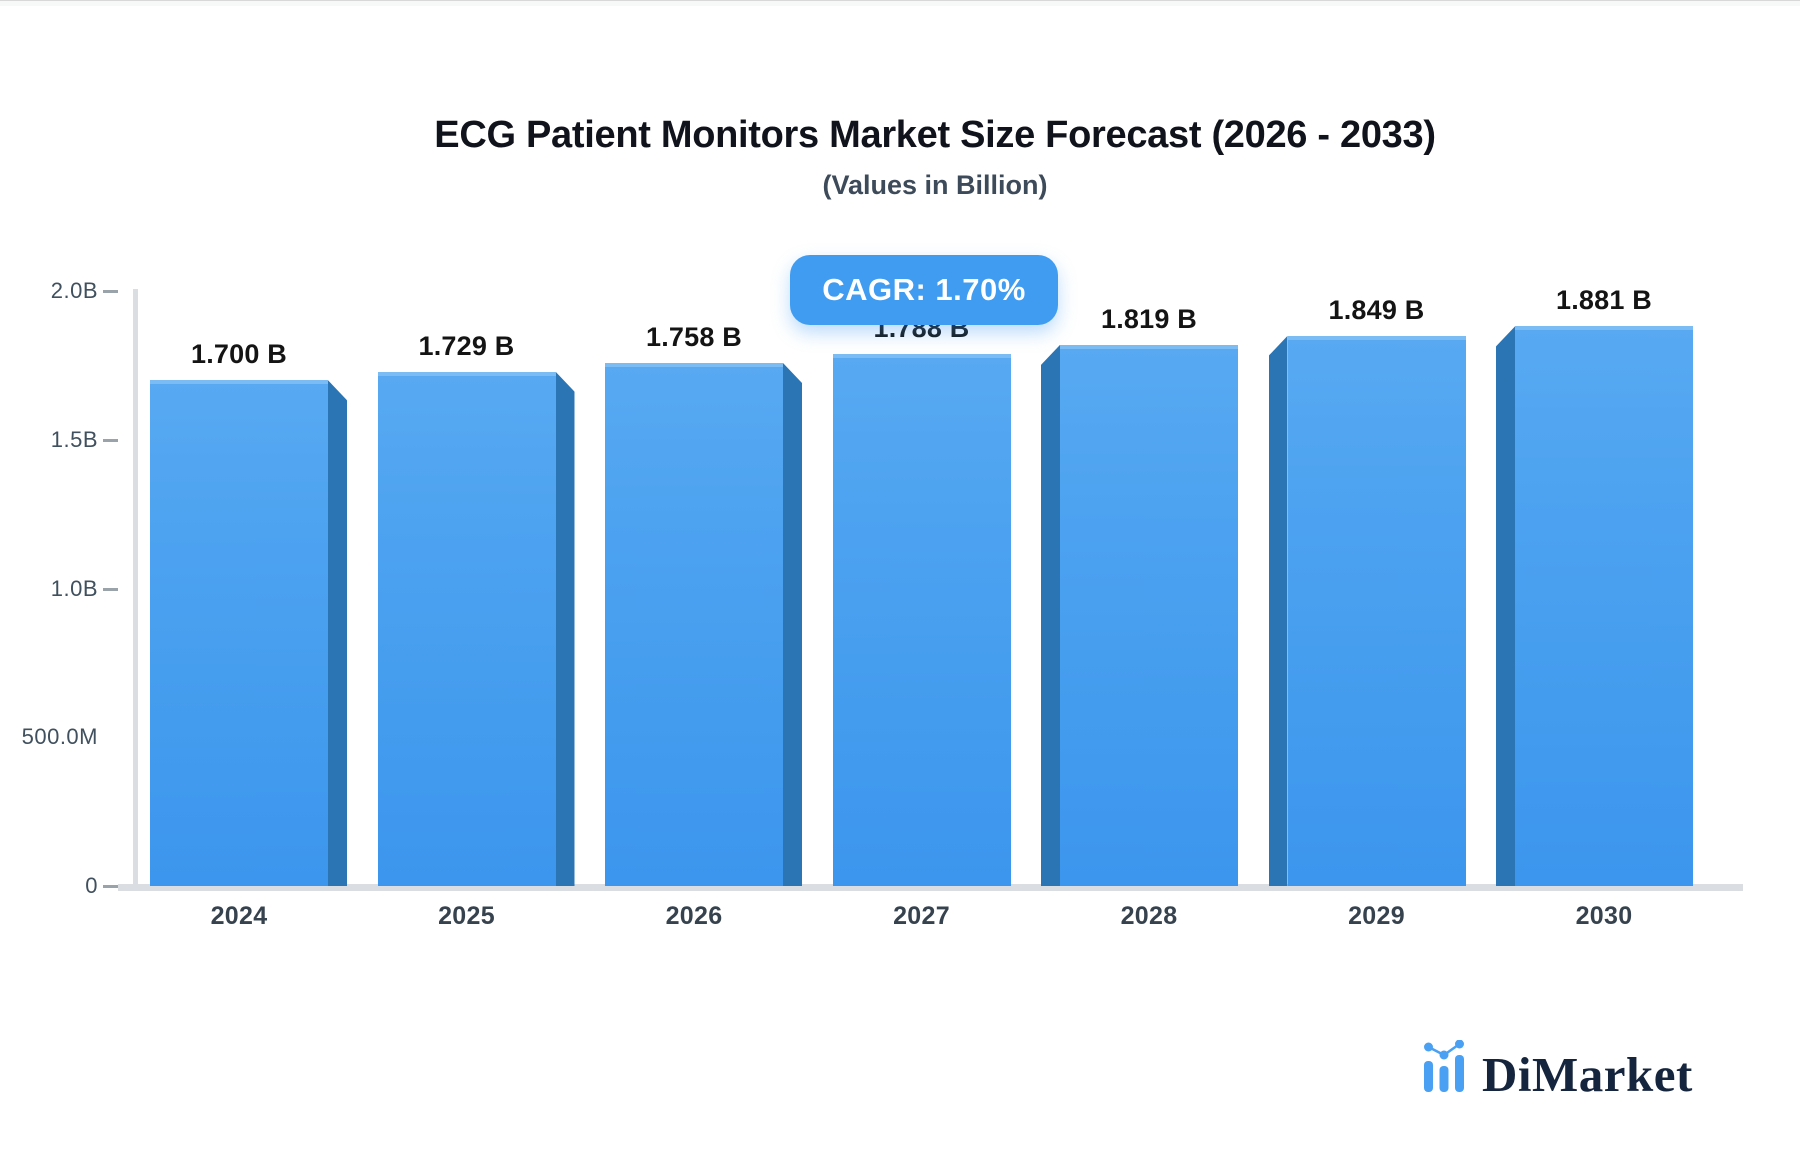 Image resolution: width=1800 pixels, height=1156 pixels. What do you see at coordinates (900, 3) in the screenshot?
I see `page-top-border` at bounding box center [900, 3].